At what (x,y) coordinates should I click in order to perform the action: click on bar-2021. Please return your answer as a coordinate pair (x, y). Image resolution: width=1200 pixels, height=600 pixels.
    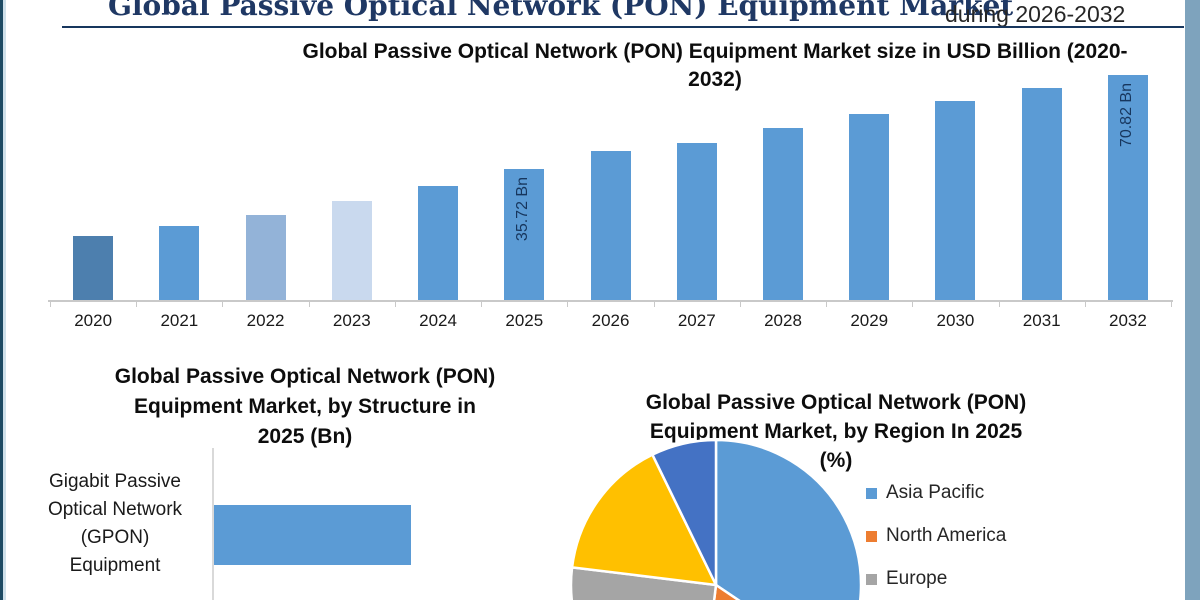
    Looking at the image, I should click on (179, 263).